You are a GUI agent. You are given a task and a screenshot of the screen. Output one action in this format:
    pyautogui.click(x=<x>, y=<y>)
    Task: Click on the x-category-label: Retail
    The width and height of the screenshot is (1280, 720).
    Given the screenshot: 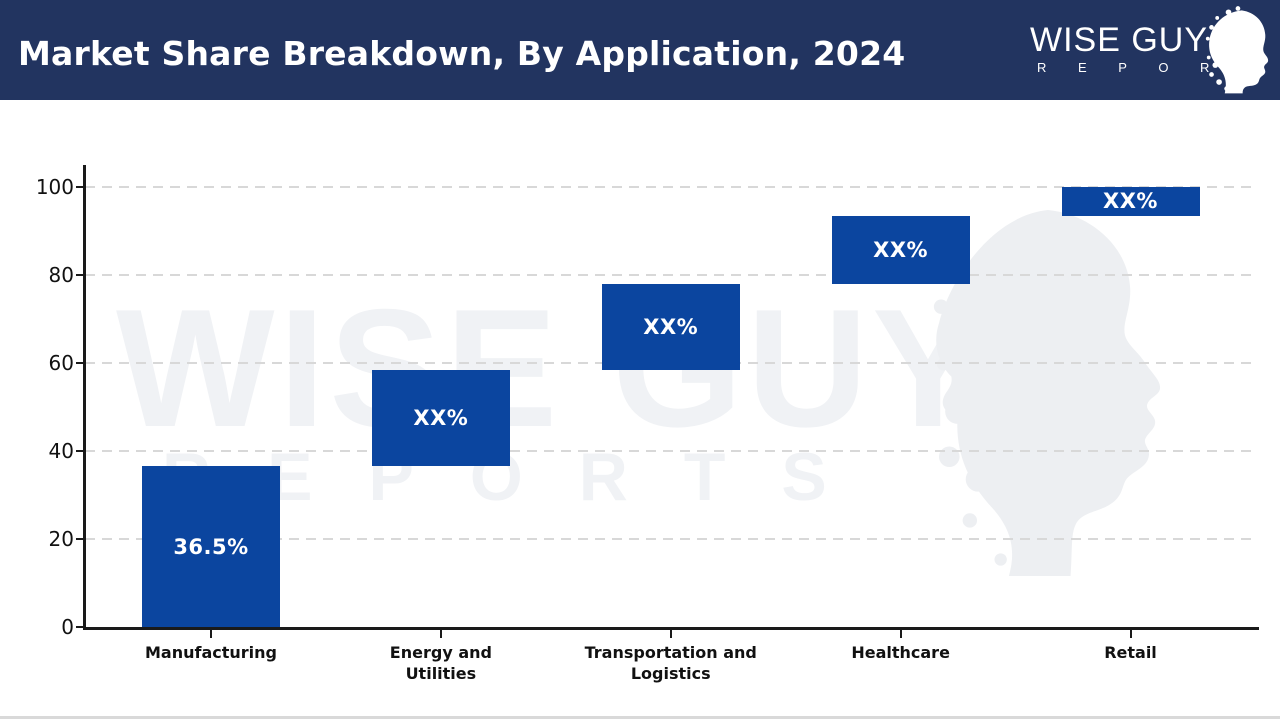 What is the action you would take?
    pyautogui.click(x=1130, y=652)
    